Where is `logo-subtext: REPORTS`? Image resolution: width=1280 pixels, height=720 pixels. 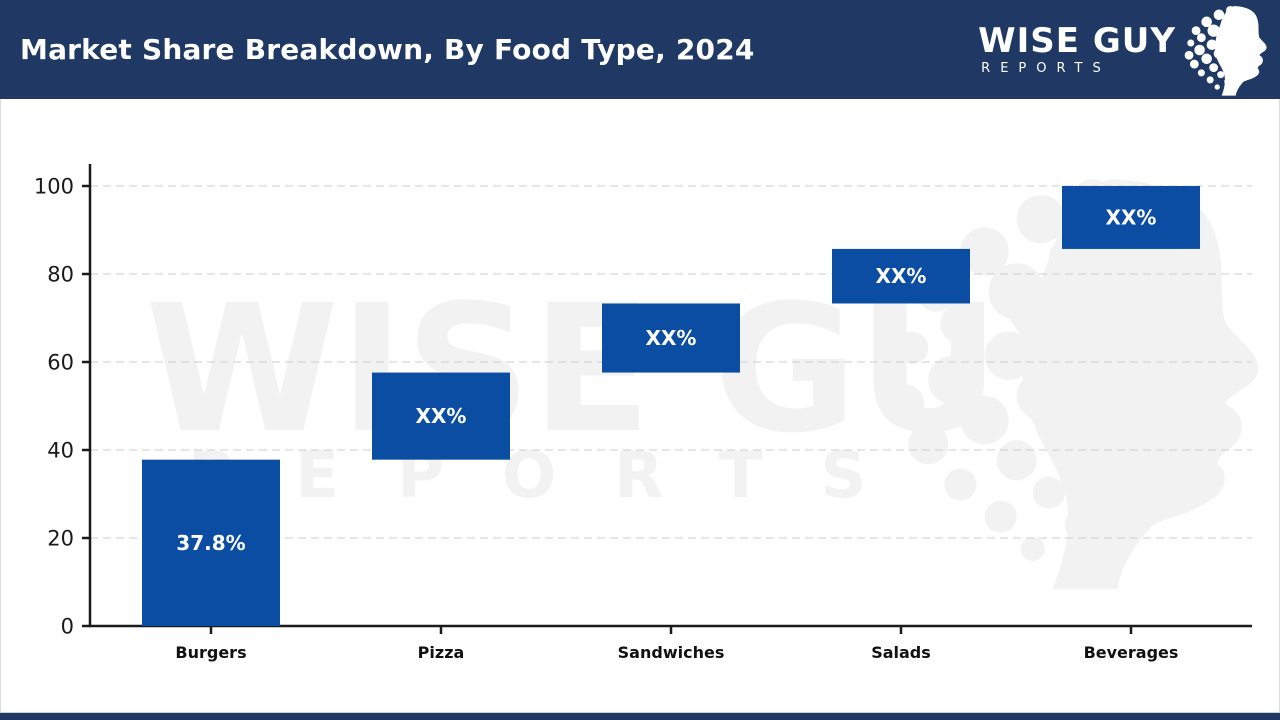
logo-subtext: REPORTS is located at coordinates (1046, 68).